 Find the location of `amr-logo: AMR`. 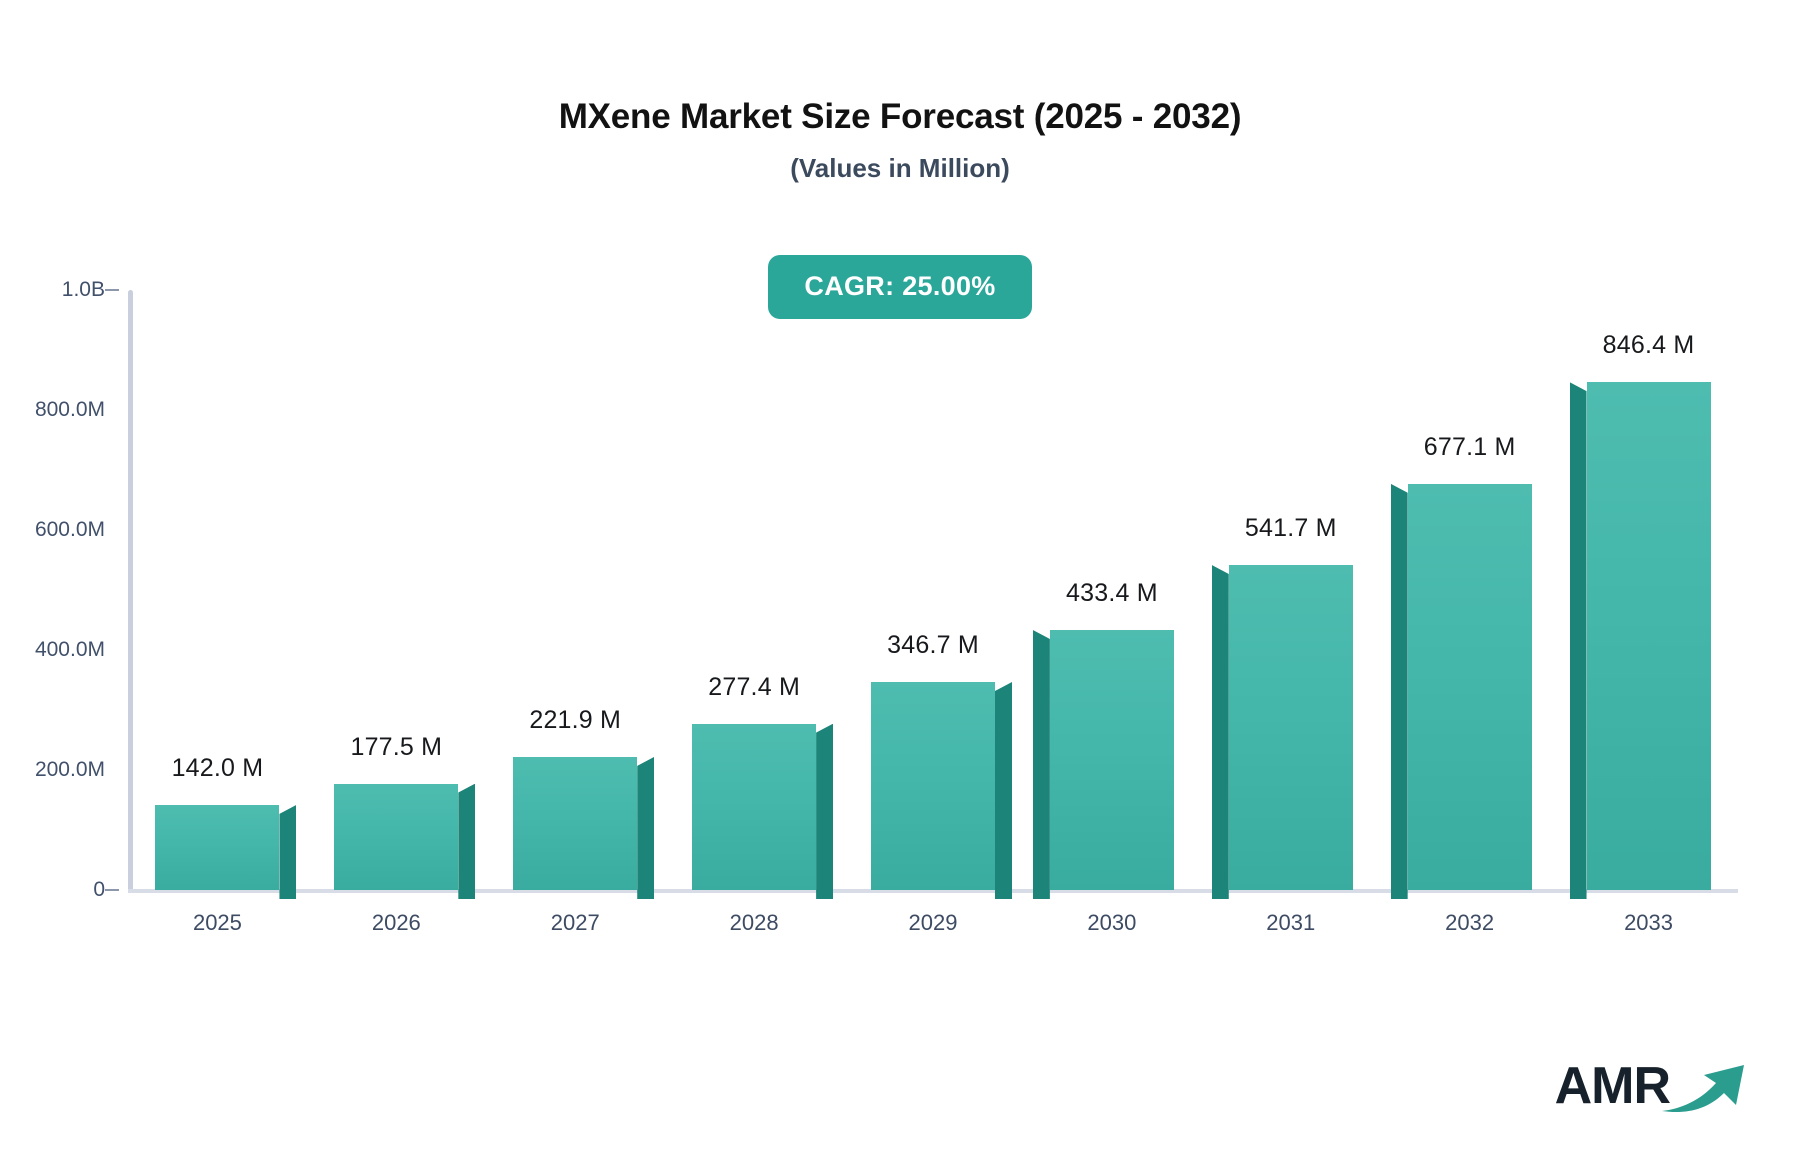

amr-logo: AMR is located at coordinates (1651, 1085).